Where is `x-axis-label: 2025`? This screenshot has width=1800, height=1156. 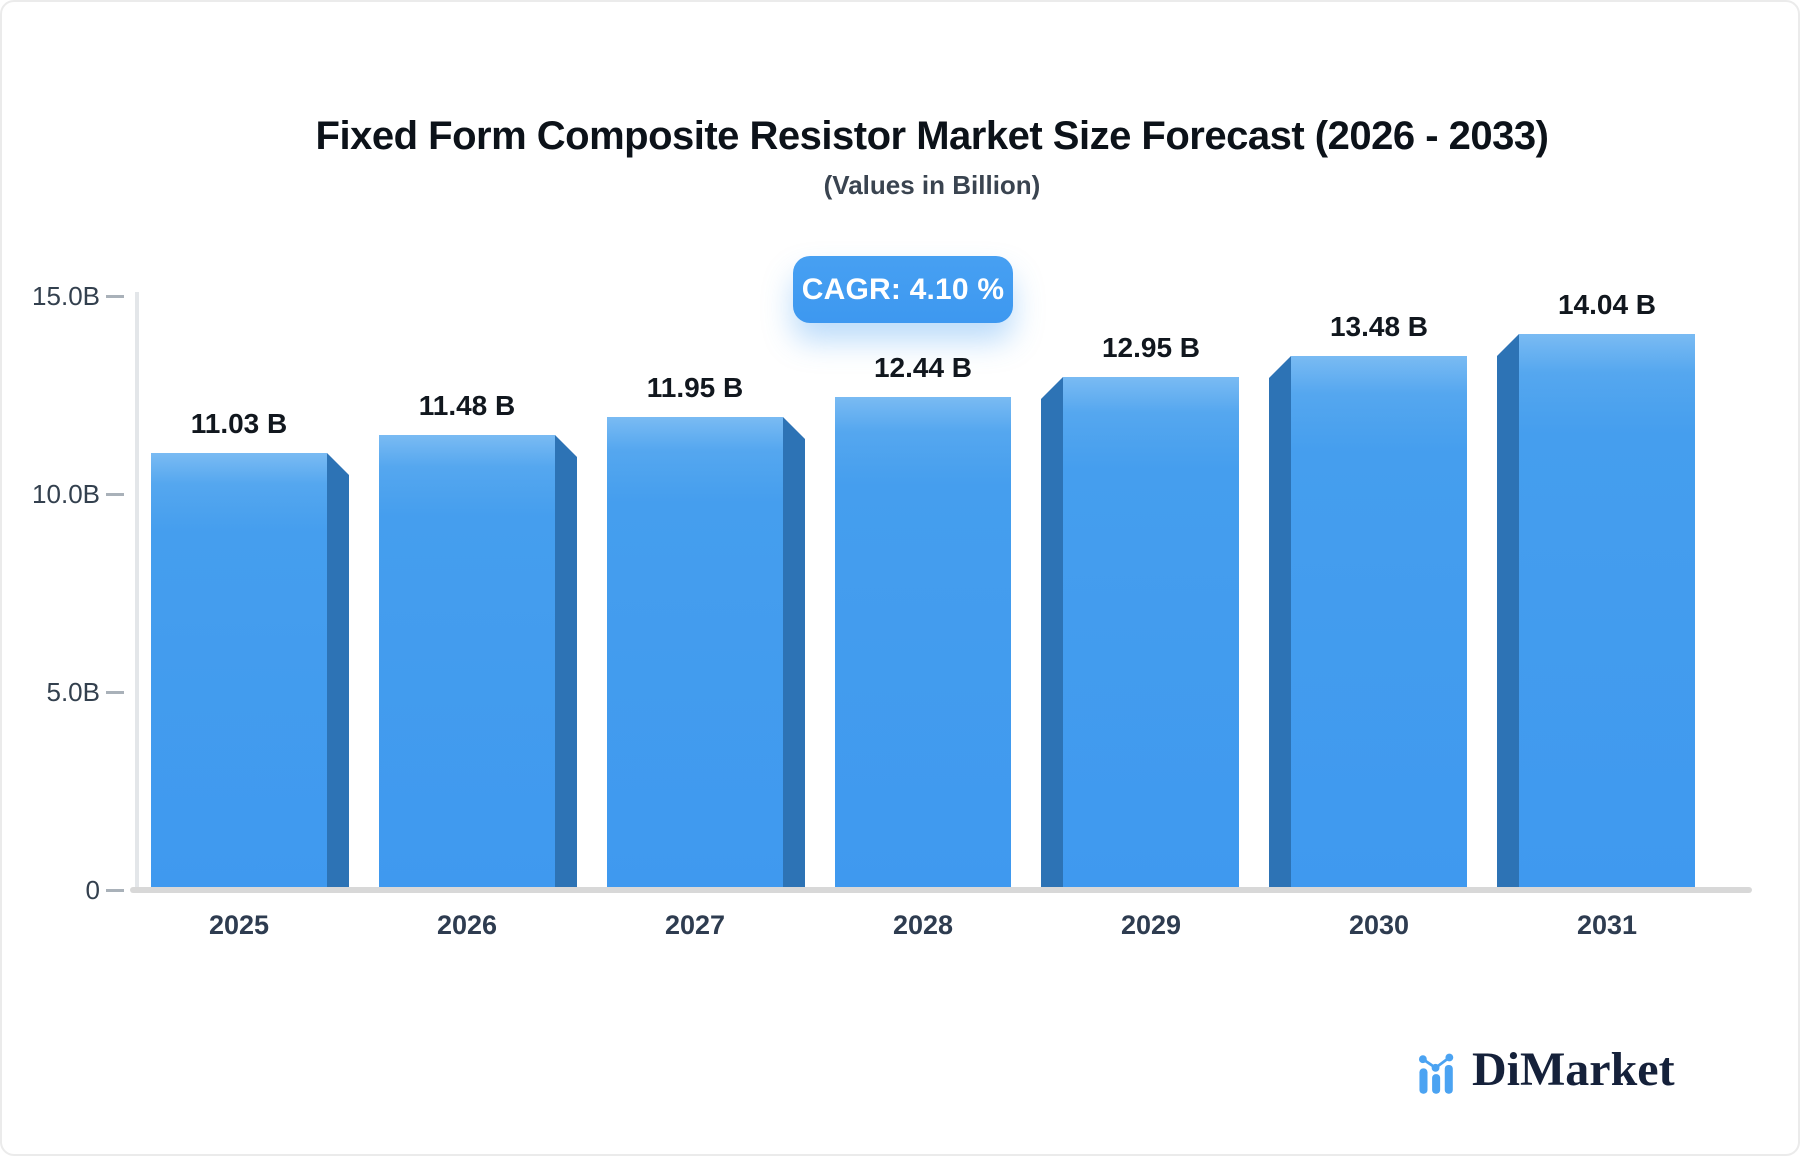 x-axis-label: 2025 is located at coordinates (239, 925).